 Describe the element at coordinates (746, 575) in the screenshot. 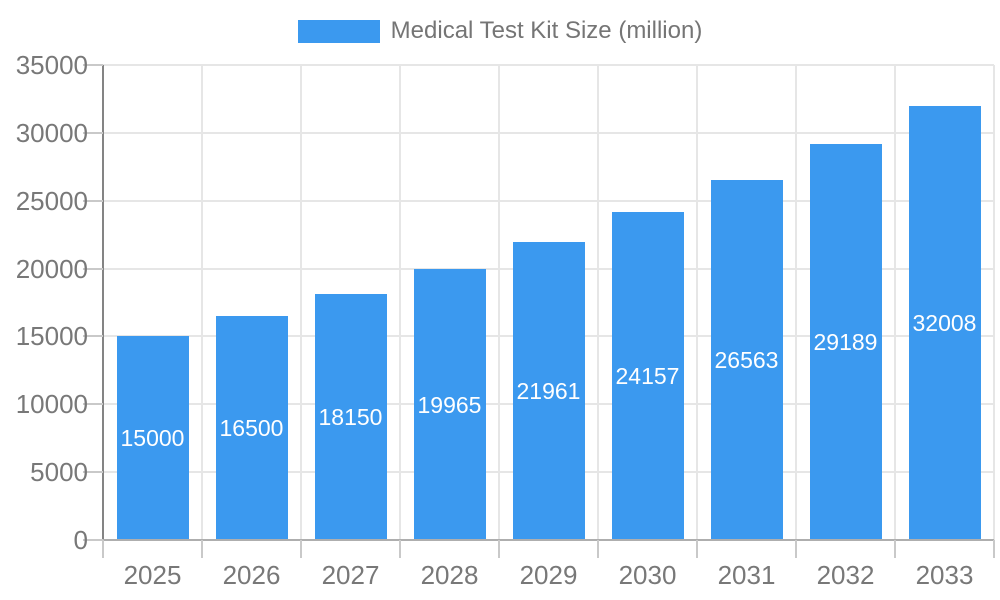

I see `x-tick-label: 2031` at that location.